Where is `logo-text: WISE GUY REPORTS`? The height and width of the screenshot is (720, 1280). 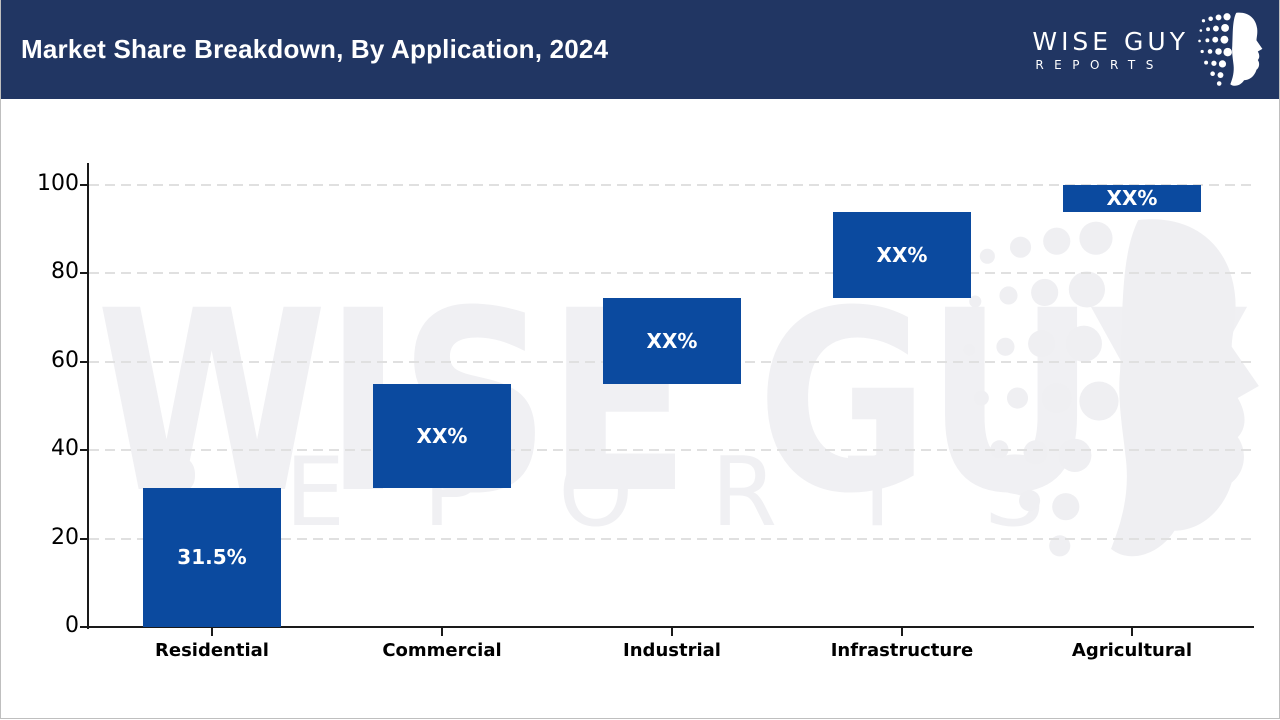
logo-text: WISE GUY REPORTS is located at coordinates (1110, 50).